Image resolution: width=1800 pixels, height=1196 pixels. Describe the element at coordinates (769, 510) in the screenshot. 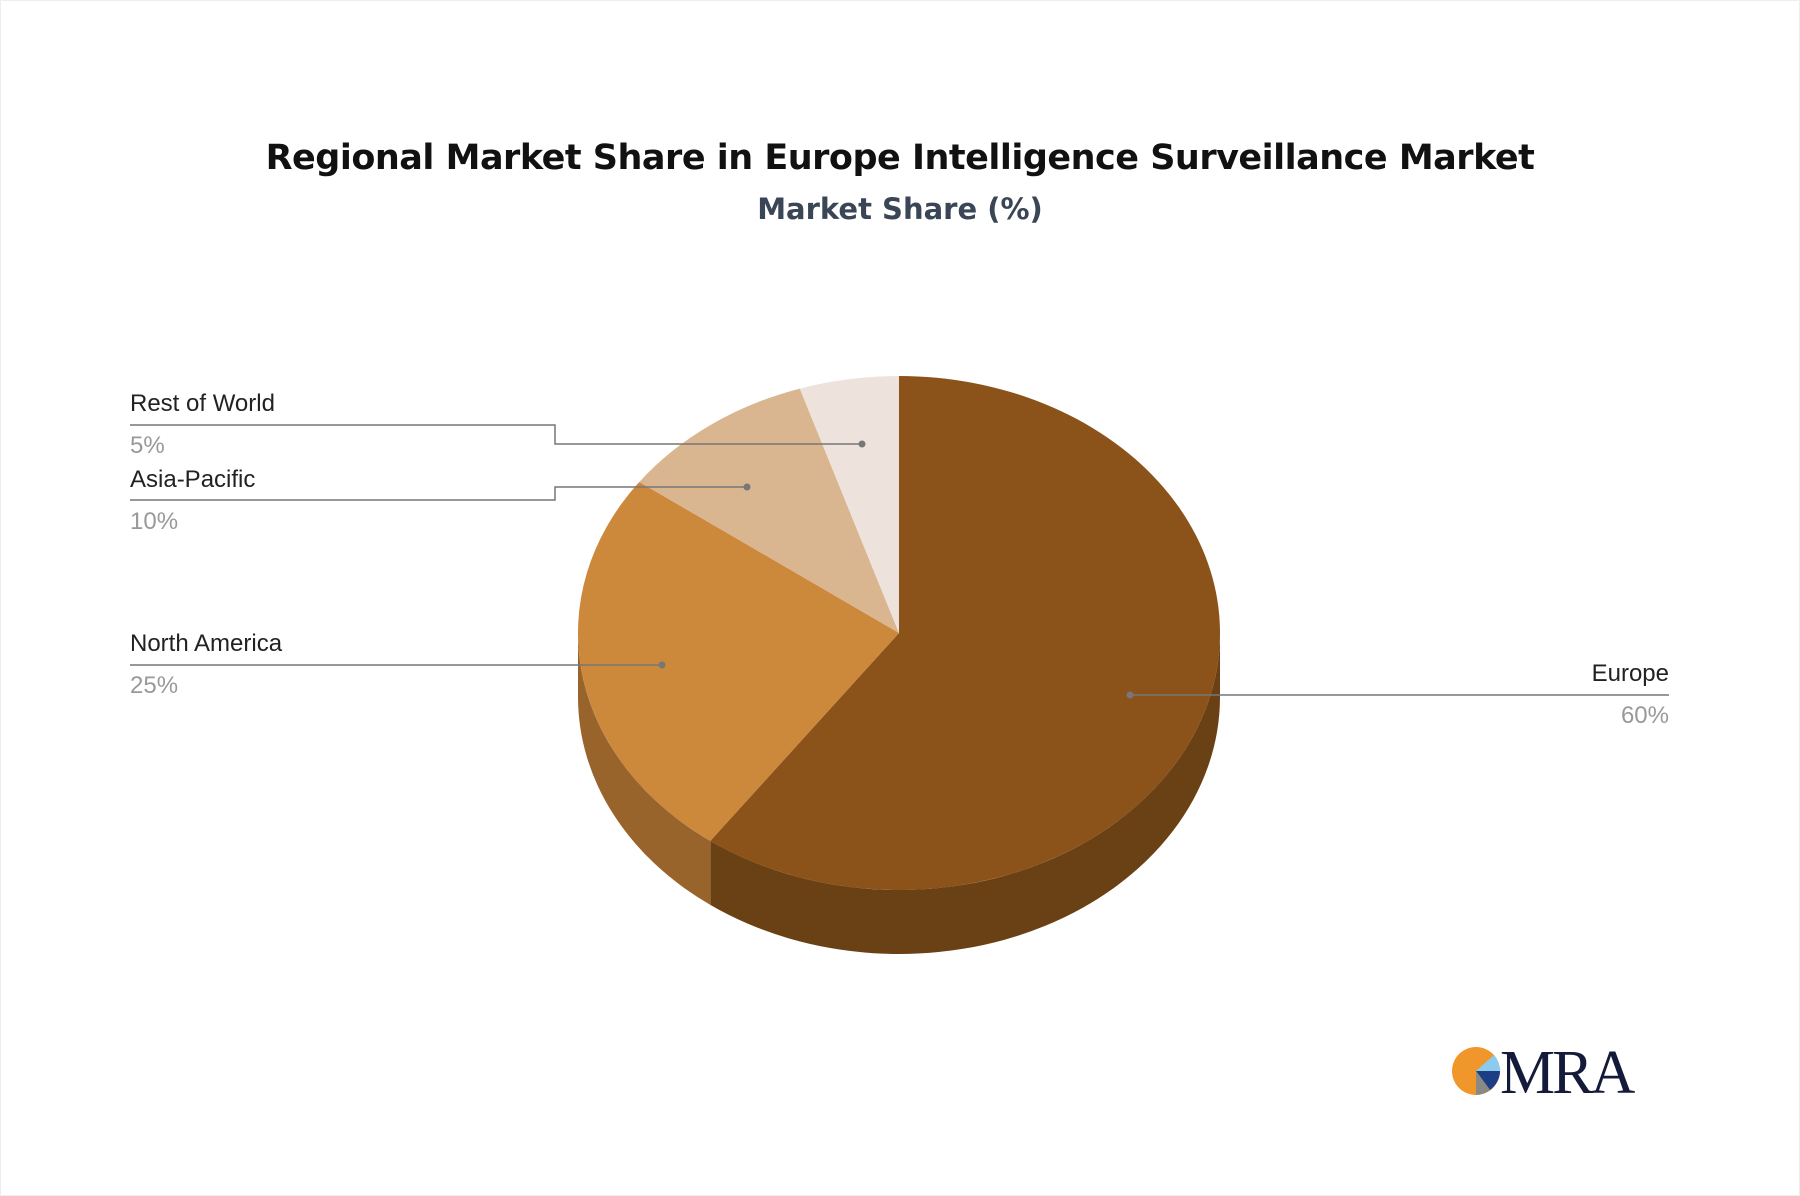

I see `pie-slice-asia-pacific` at that location.